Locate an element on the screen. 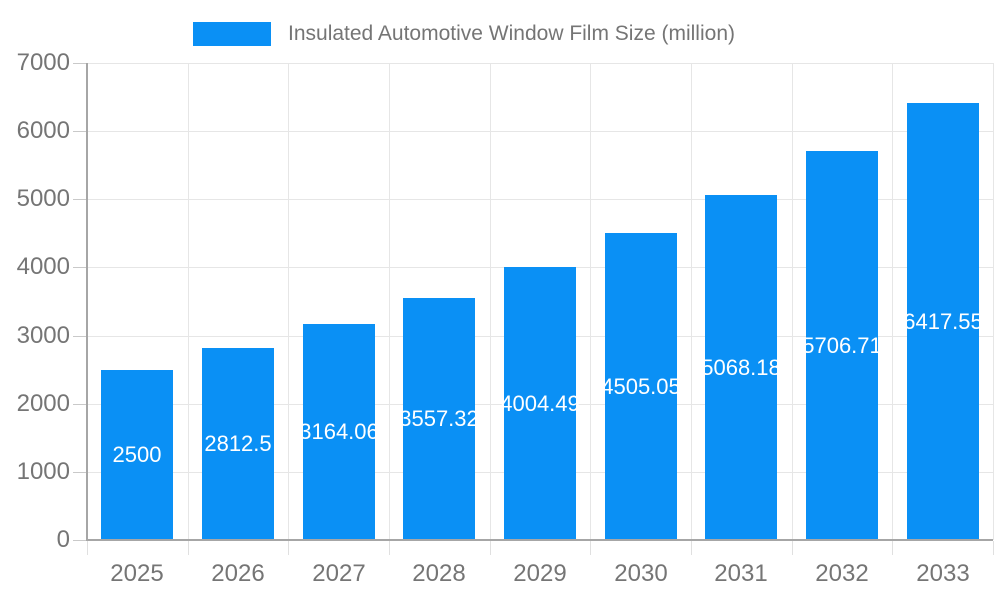 Image resolution: width=1000 pixels, height=600 pixels. bar: 2812.5 is located at coordinates (238, 444).